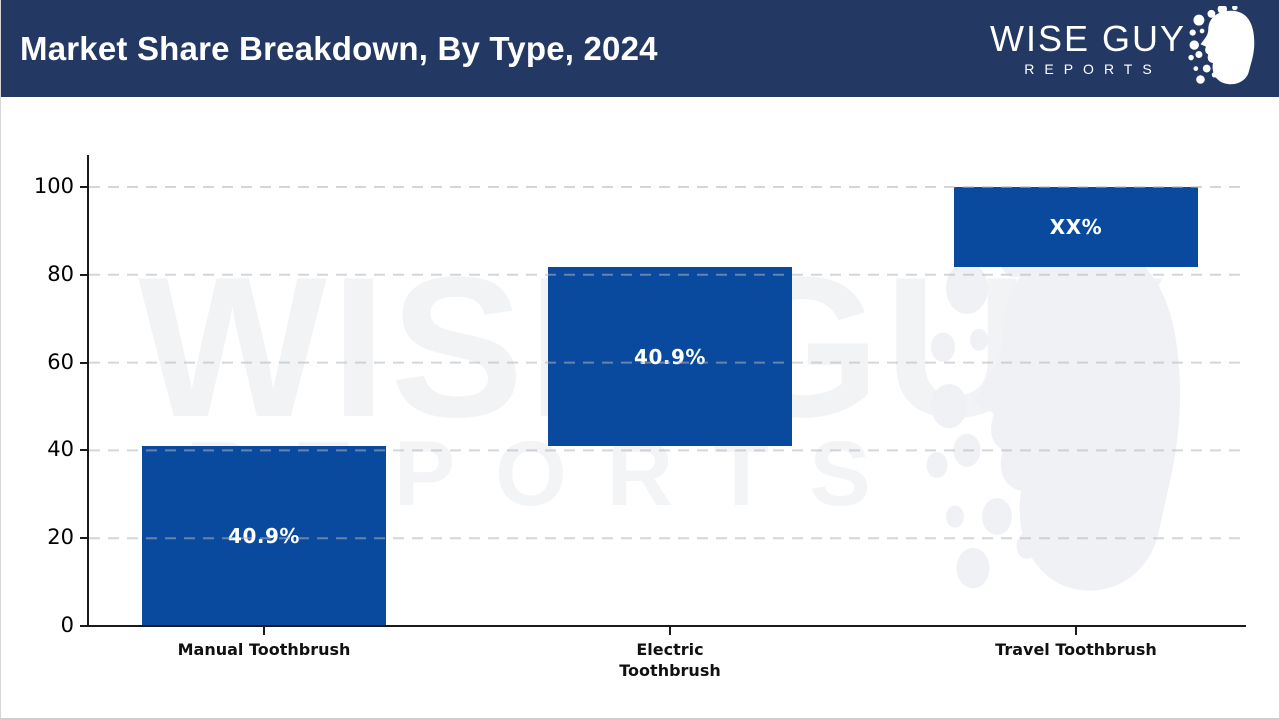 This screenshot has width=1280, height=720. I want to click on y-tick-label: 0, so click(67, 625).